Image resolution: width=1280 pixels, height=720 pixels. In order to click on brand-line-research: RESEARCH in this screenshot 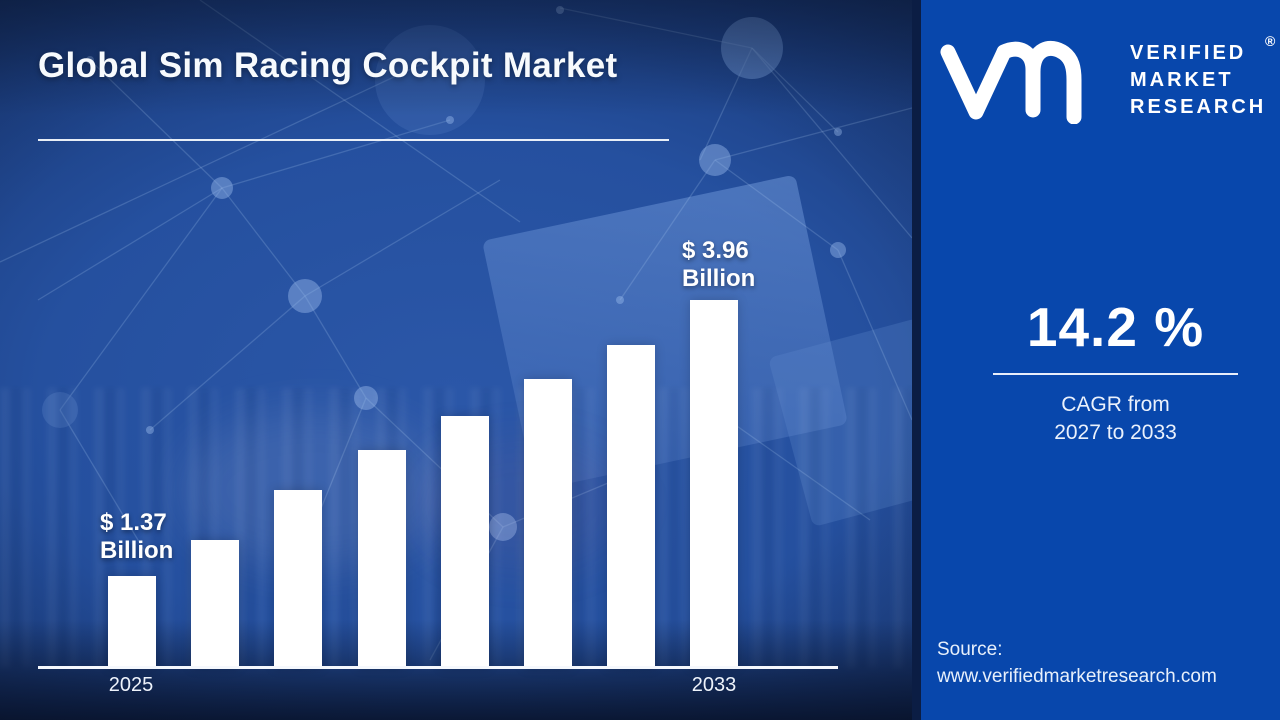, I will do `click(1198, 107)`.